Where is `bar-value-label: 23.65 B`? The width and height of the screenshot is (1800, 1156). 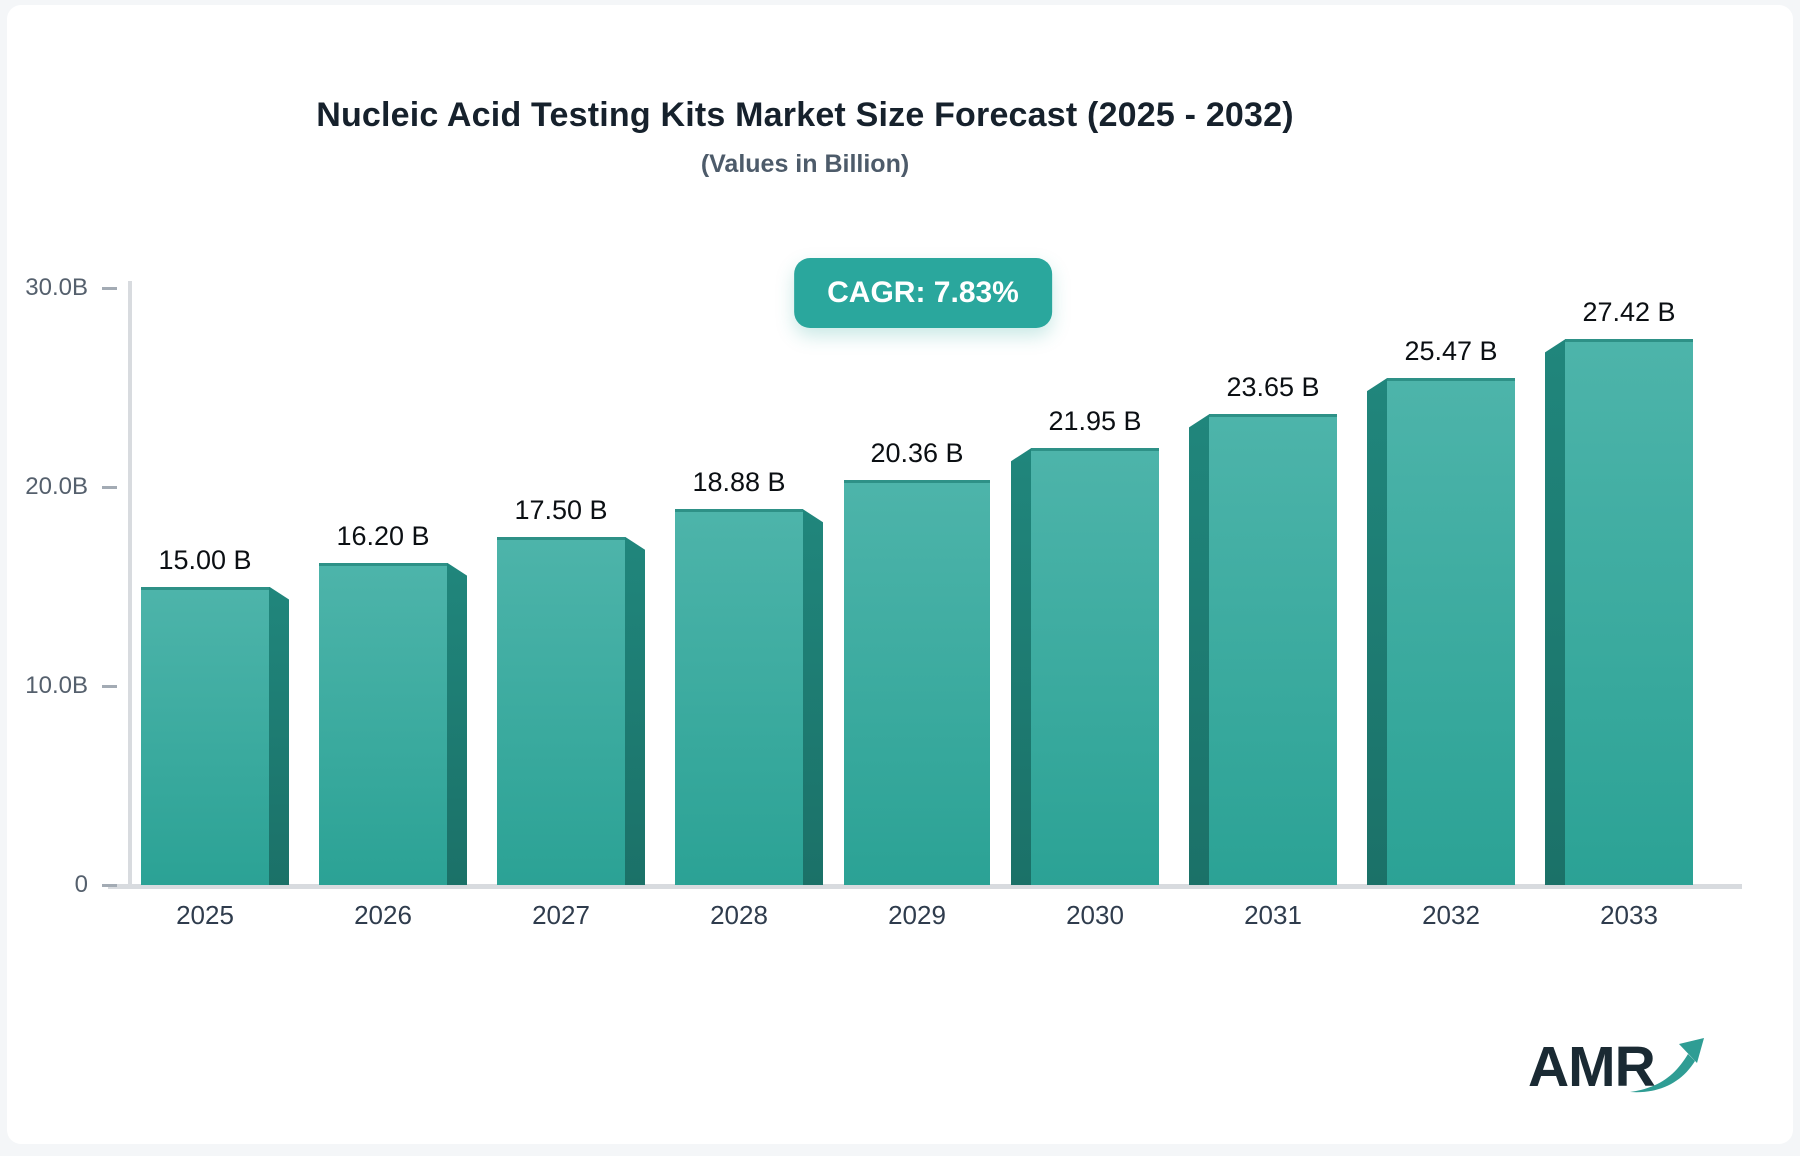
bar-value-label: 23.65 B is located at coordinates (1273, 387).